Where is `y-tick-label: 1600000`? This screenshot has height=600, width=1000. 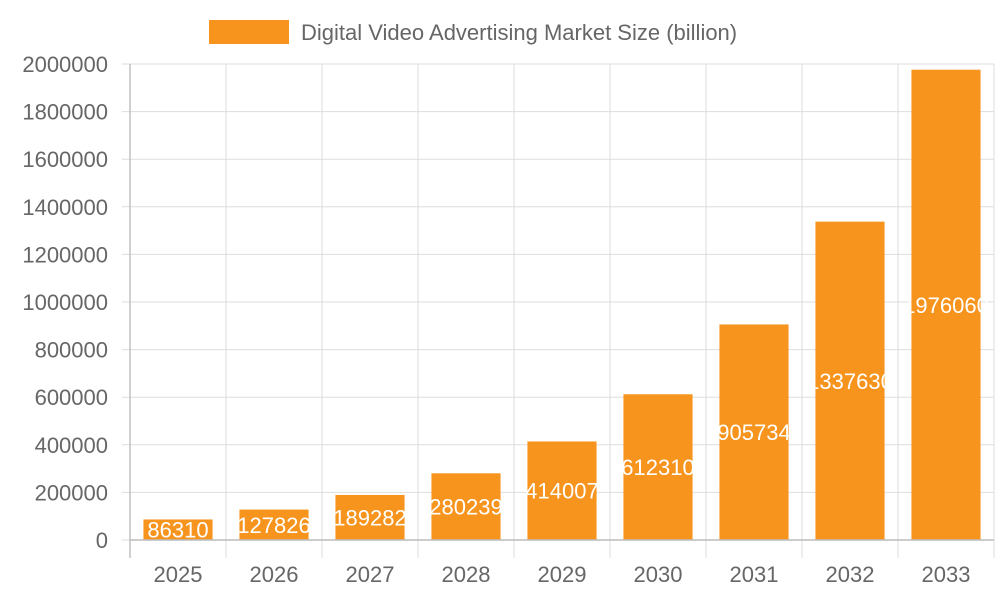 y-tick-label: 1600000 is located at coordinates (65, 159).